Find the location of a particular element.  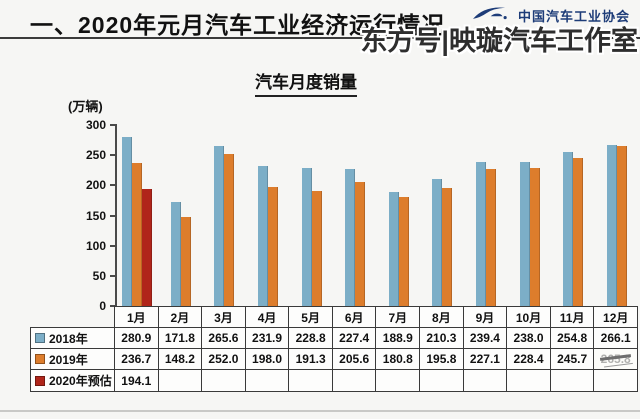

bar-2019年-12月 is located at coordinates (621, 225).